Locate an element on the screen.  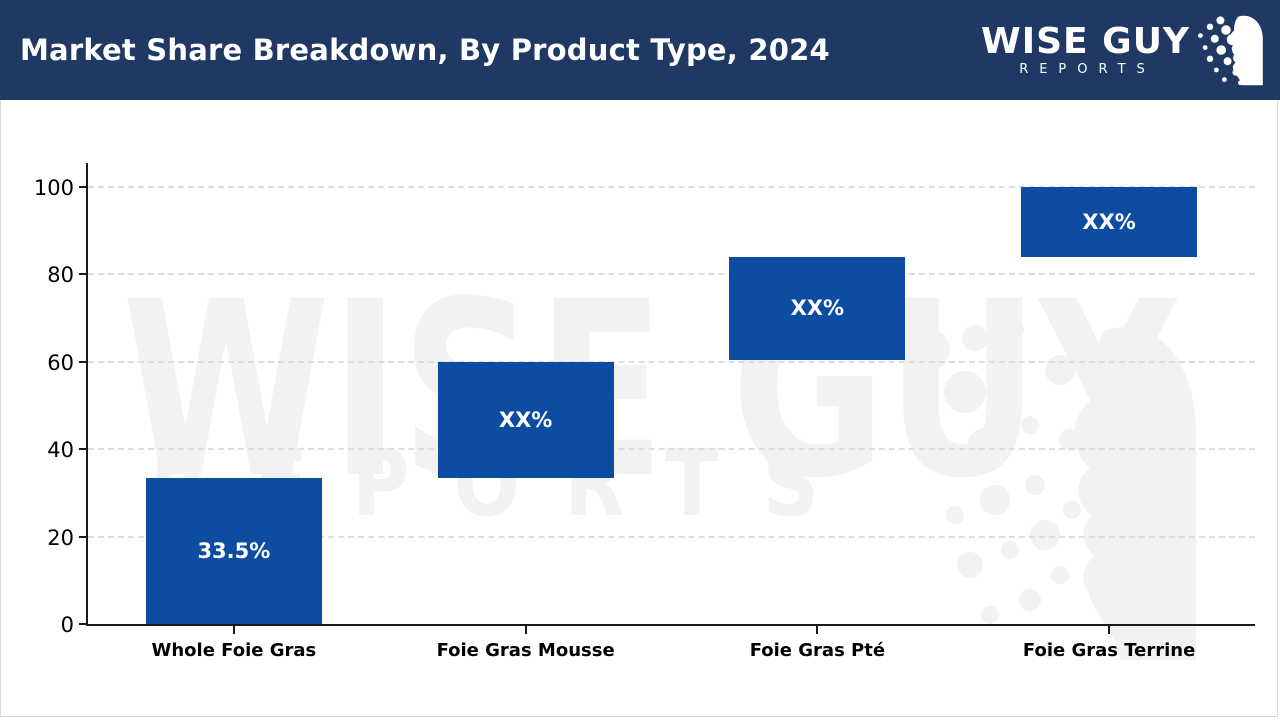
x-axis-label: Whole Foie Gras is located at coordinates (234, 650).